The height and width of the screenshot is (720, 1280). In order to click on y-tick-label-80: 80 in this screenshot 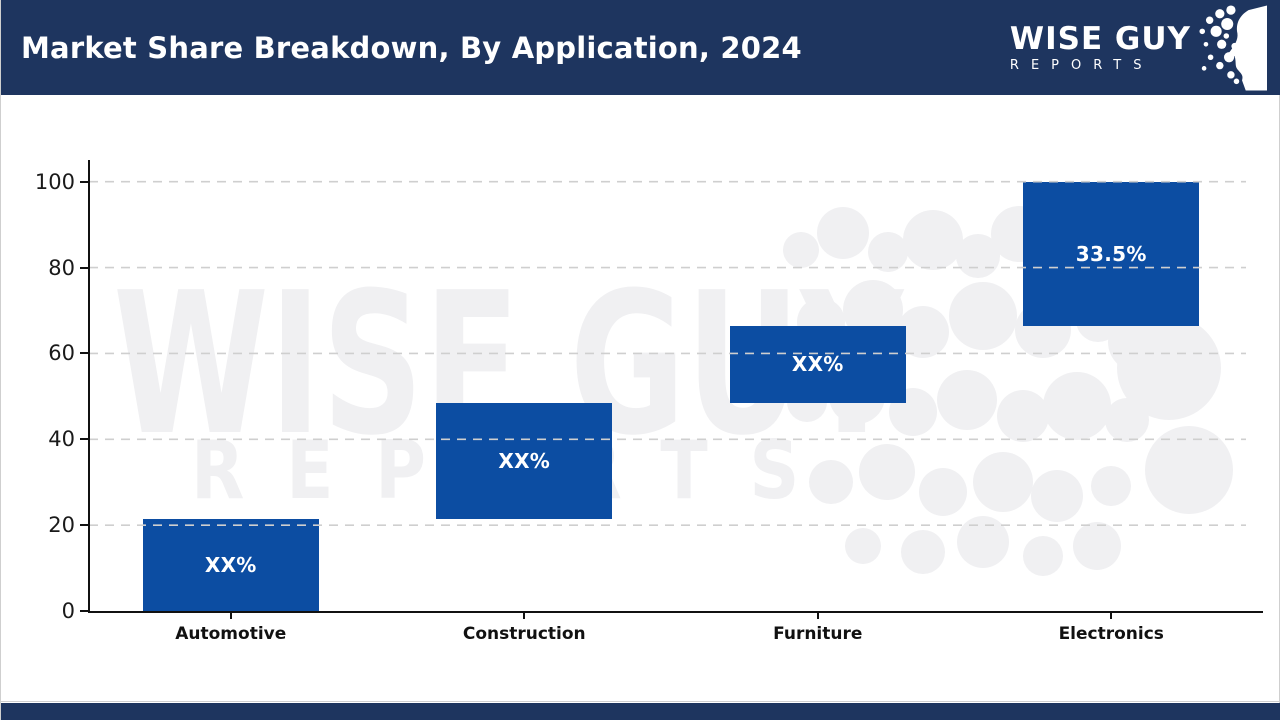, I will do `click(61, 267)`.